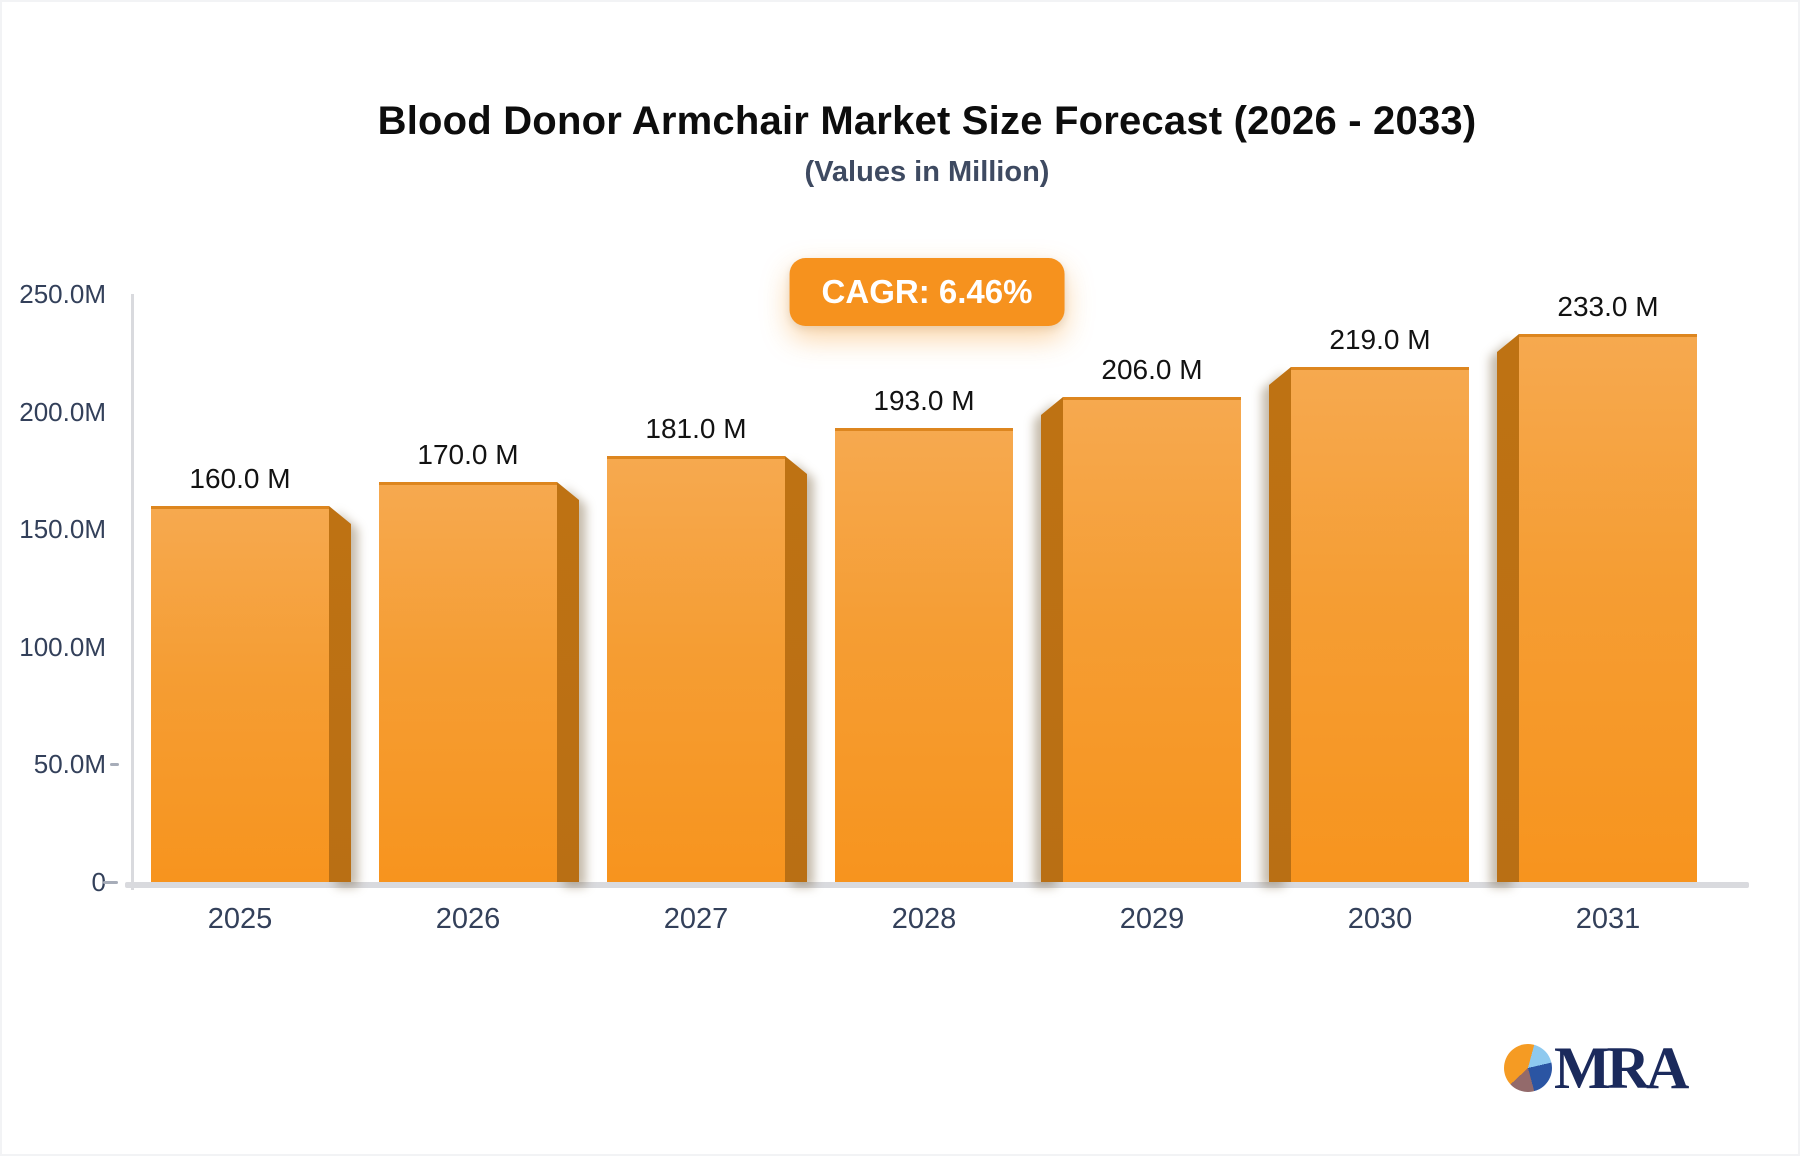 This screenshot has width=1800, height=1156. Describe the element at coordinates (240, 478) in the screenshot. I see `bar-value-label: 160.0 M` at that location.